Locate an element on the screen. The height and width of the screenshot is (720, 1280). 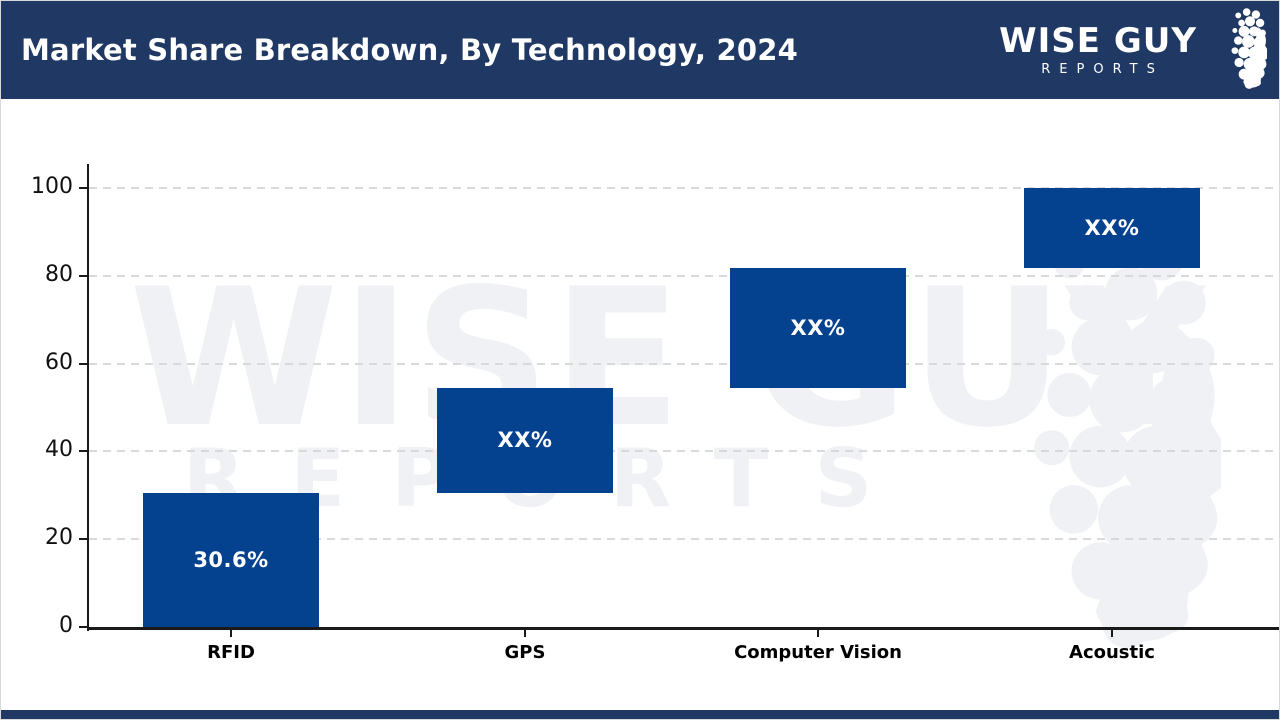
brand-name: WISE GUY is located at coordinates (1098, 41).